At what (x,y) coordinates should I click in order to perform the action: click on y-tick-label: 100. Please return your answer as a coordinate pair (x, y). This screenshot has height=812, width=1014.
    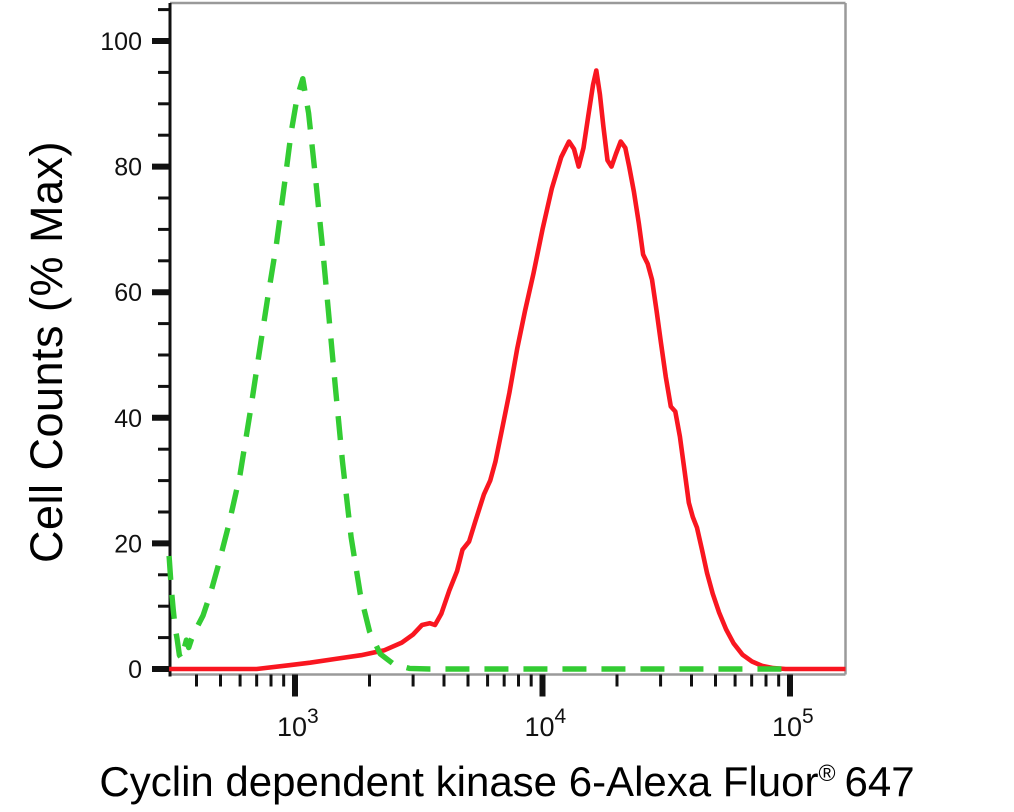
    Looking at the image, I should click on (121, 42).